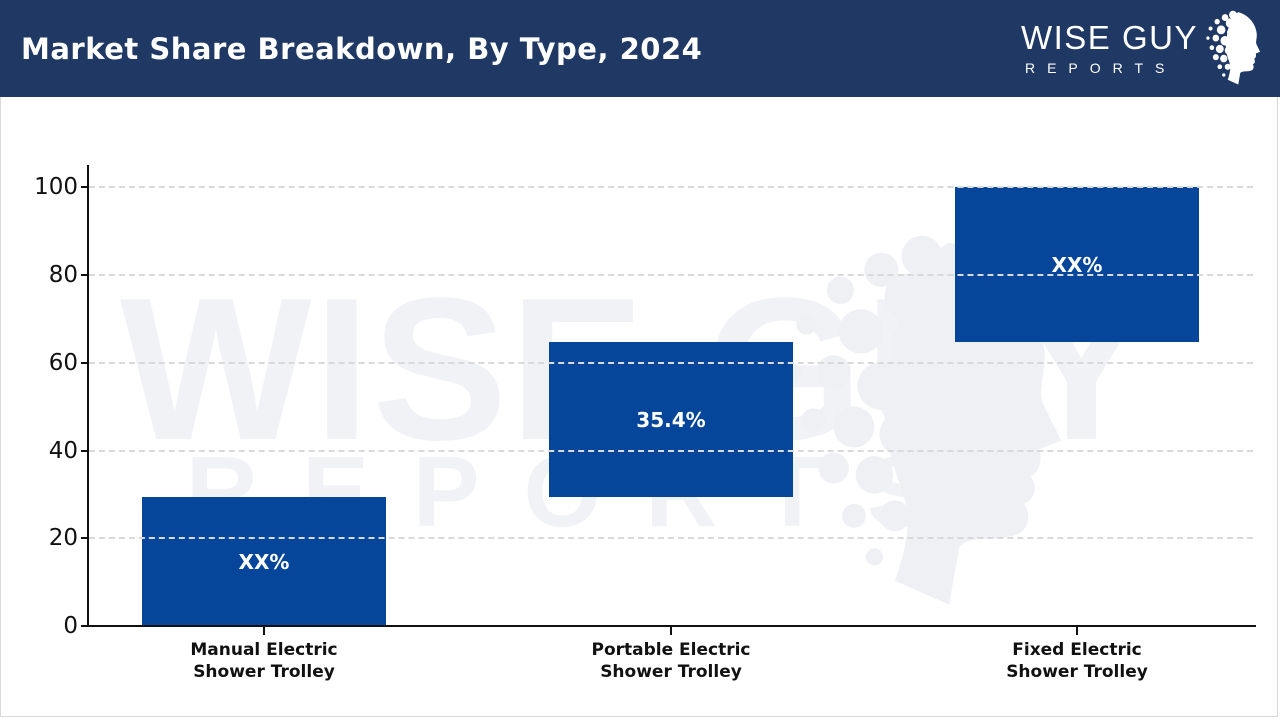 This screenshot has width=1280, height=720. I want to click on logo-face-icon, so click(1233, 47).